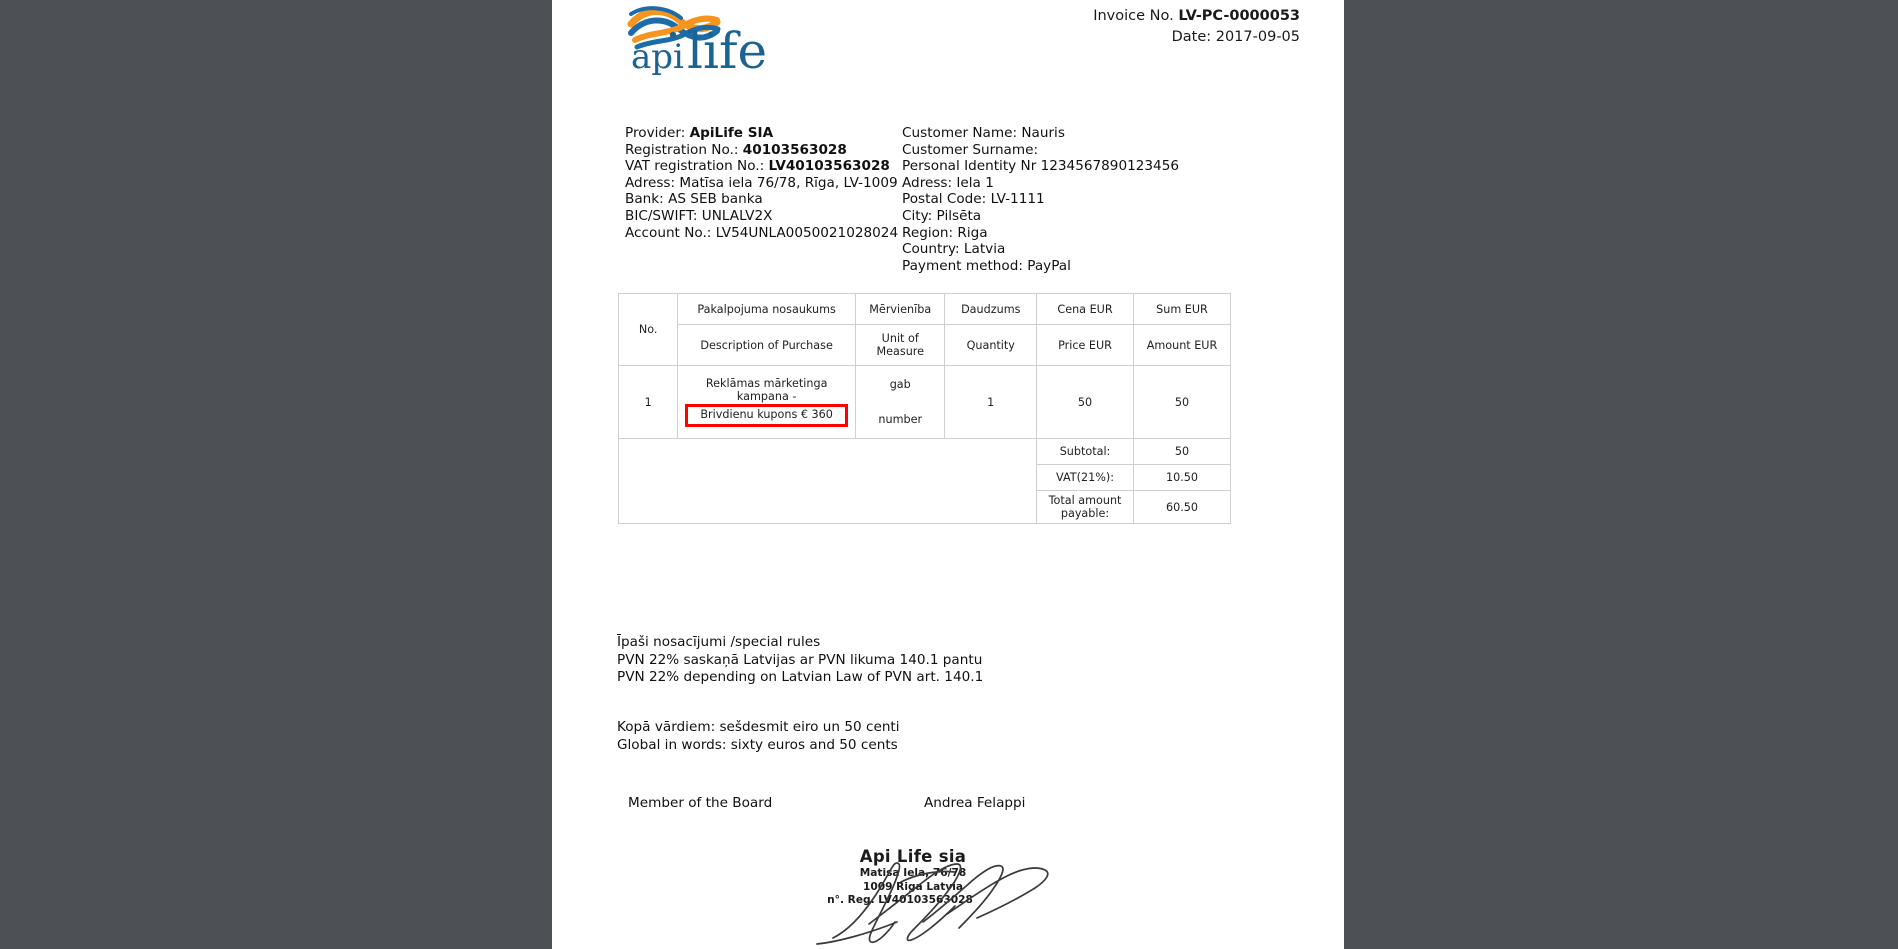 Image resolution: width=1898 pixels, height=949 pixels. Describe the element at coordinates (807, 232) in the screenshot. I see `account-no-value: LV54UNLA0050021028024` at that location.